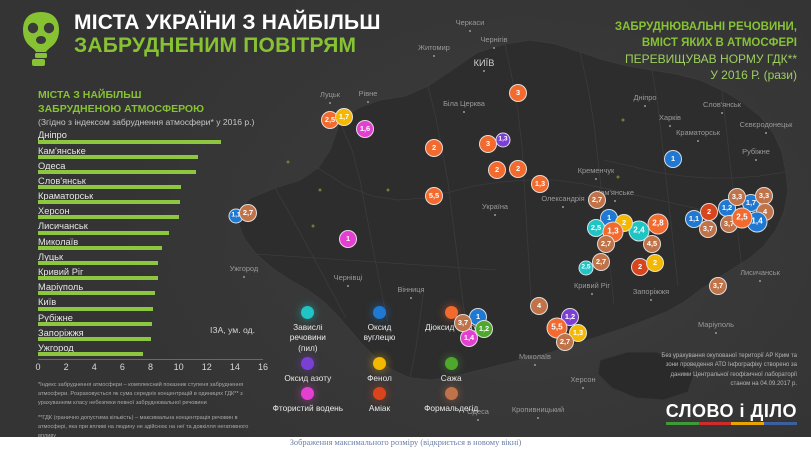 This screenshot has height=453, width=811. Describe the element at coordinates (308, 408) in the screenshot. I see `legend-label: Фтористий водень` at that location.